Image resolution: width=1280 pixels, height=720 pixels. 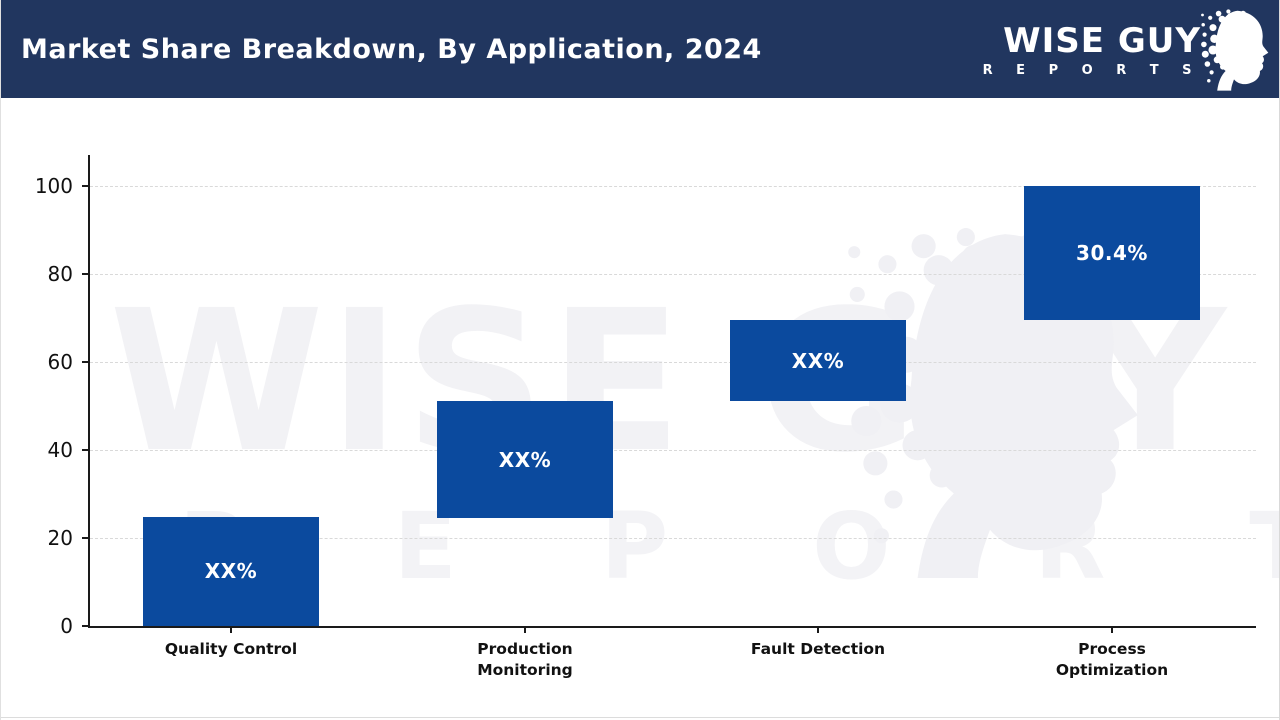 What do you see at coordinates (60, 362) in the screenshot?
I see `y-tick-label: 60` at bounding box center [60, 362].